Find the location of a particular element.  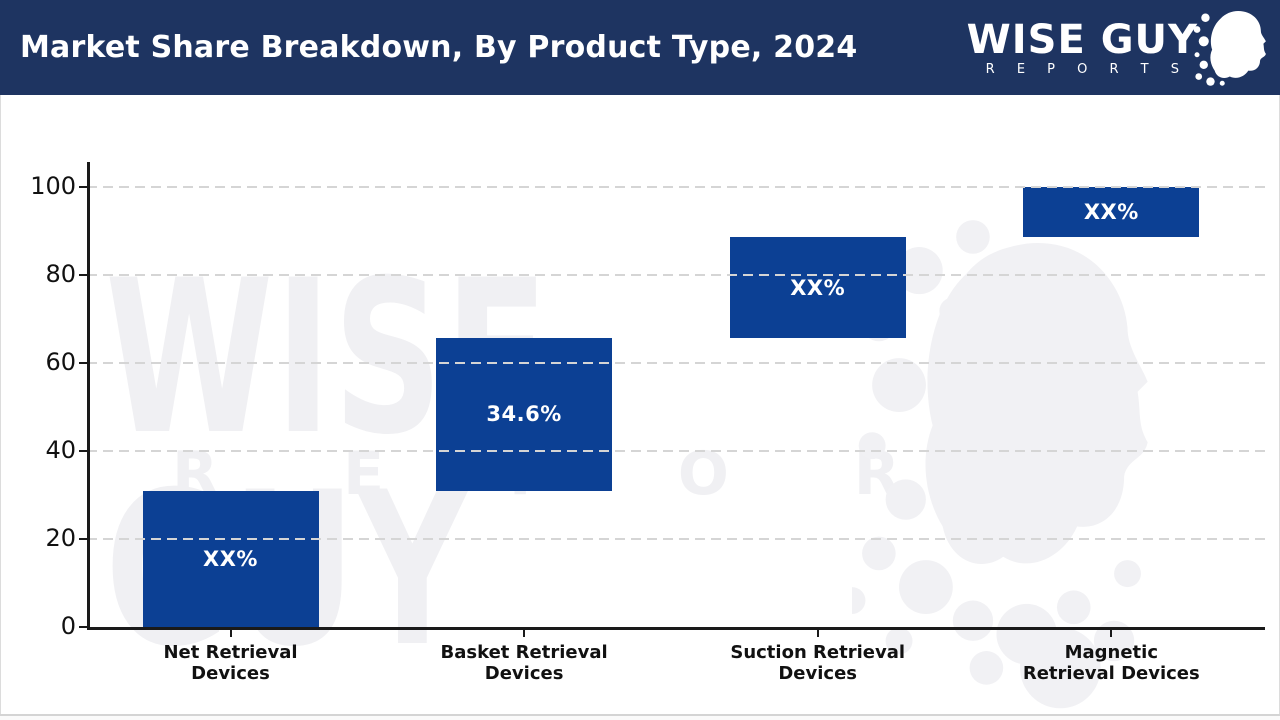

page-border-left is located at coordinates (0, 407).